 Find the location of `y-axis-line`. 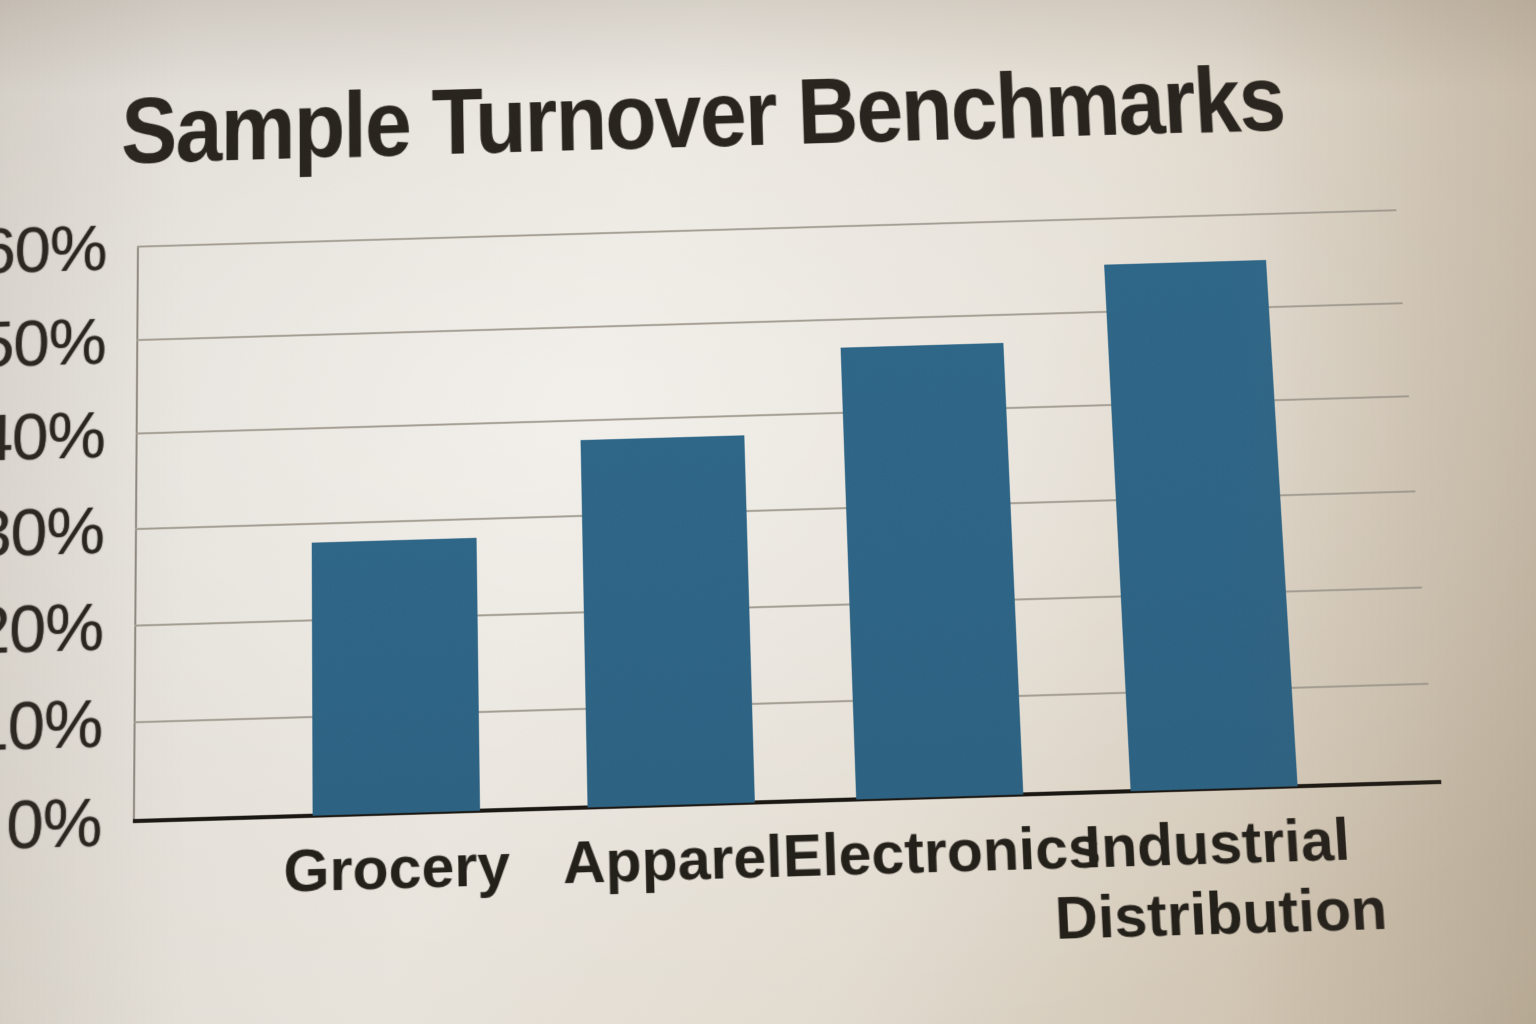

y-axis-line is located at coordinates (135, 534).